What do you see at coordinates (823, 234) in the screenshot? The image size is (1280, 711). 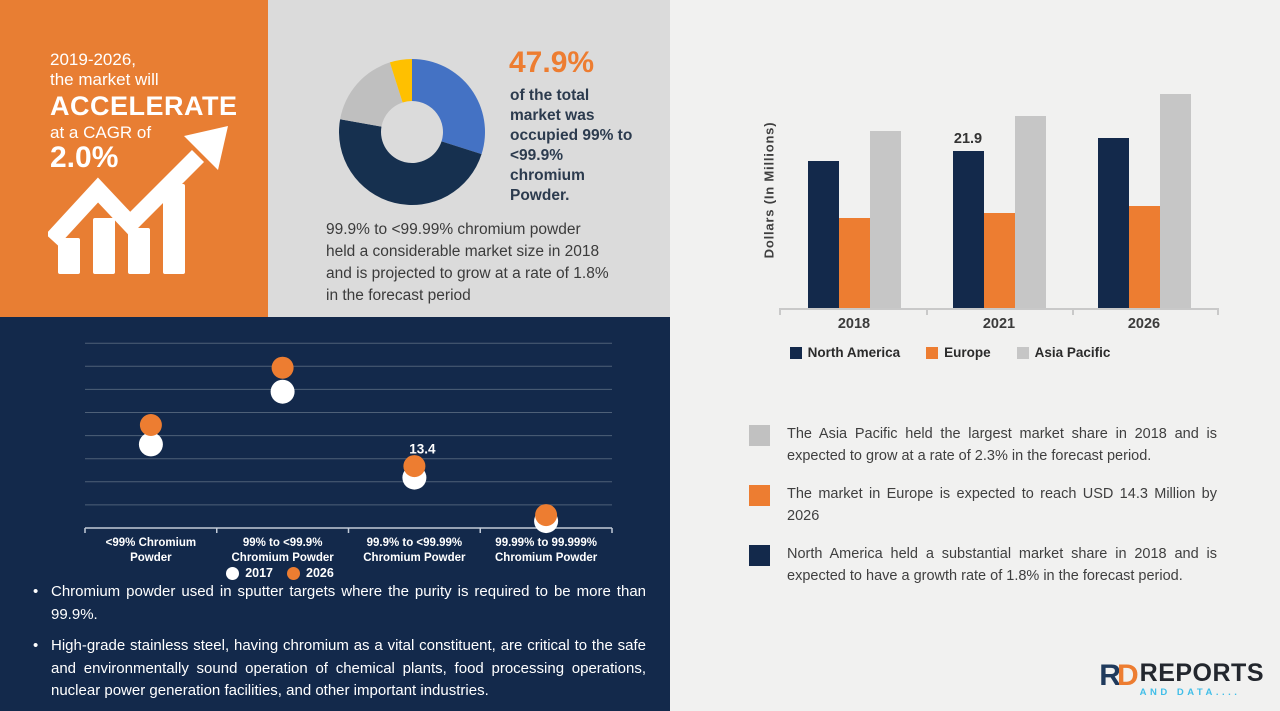 I see `bar-north-america-2018` at bounding box center [823, 234].